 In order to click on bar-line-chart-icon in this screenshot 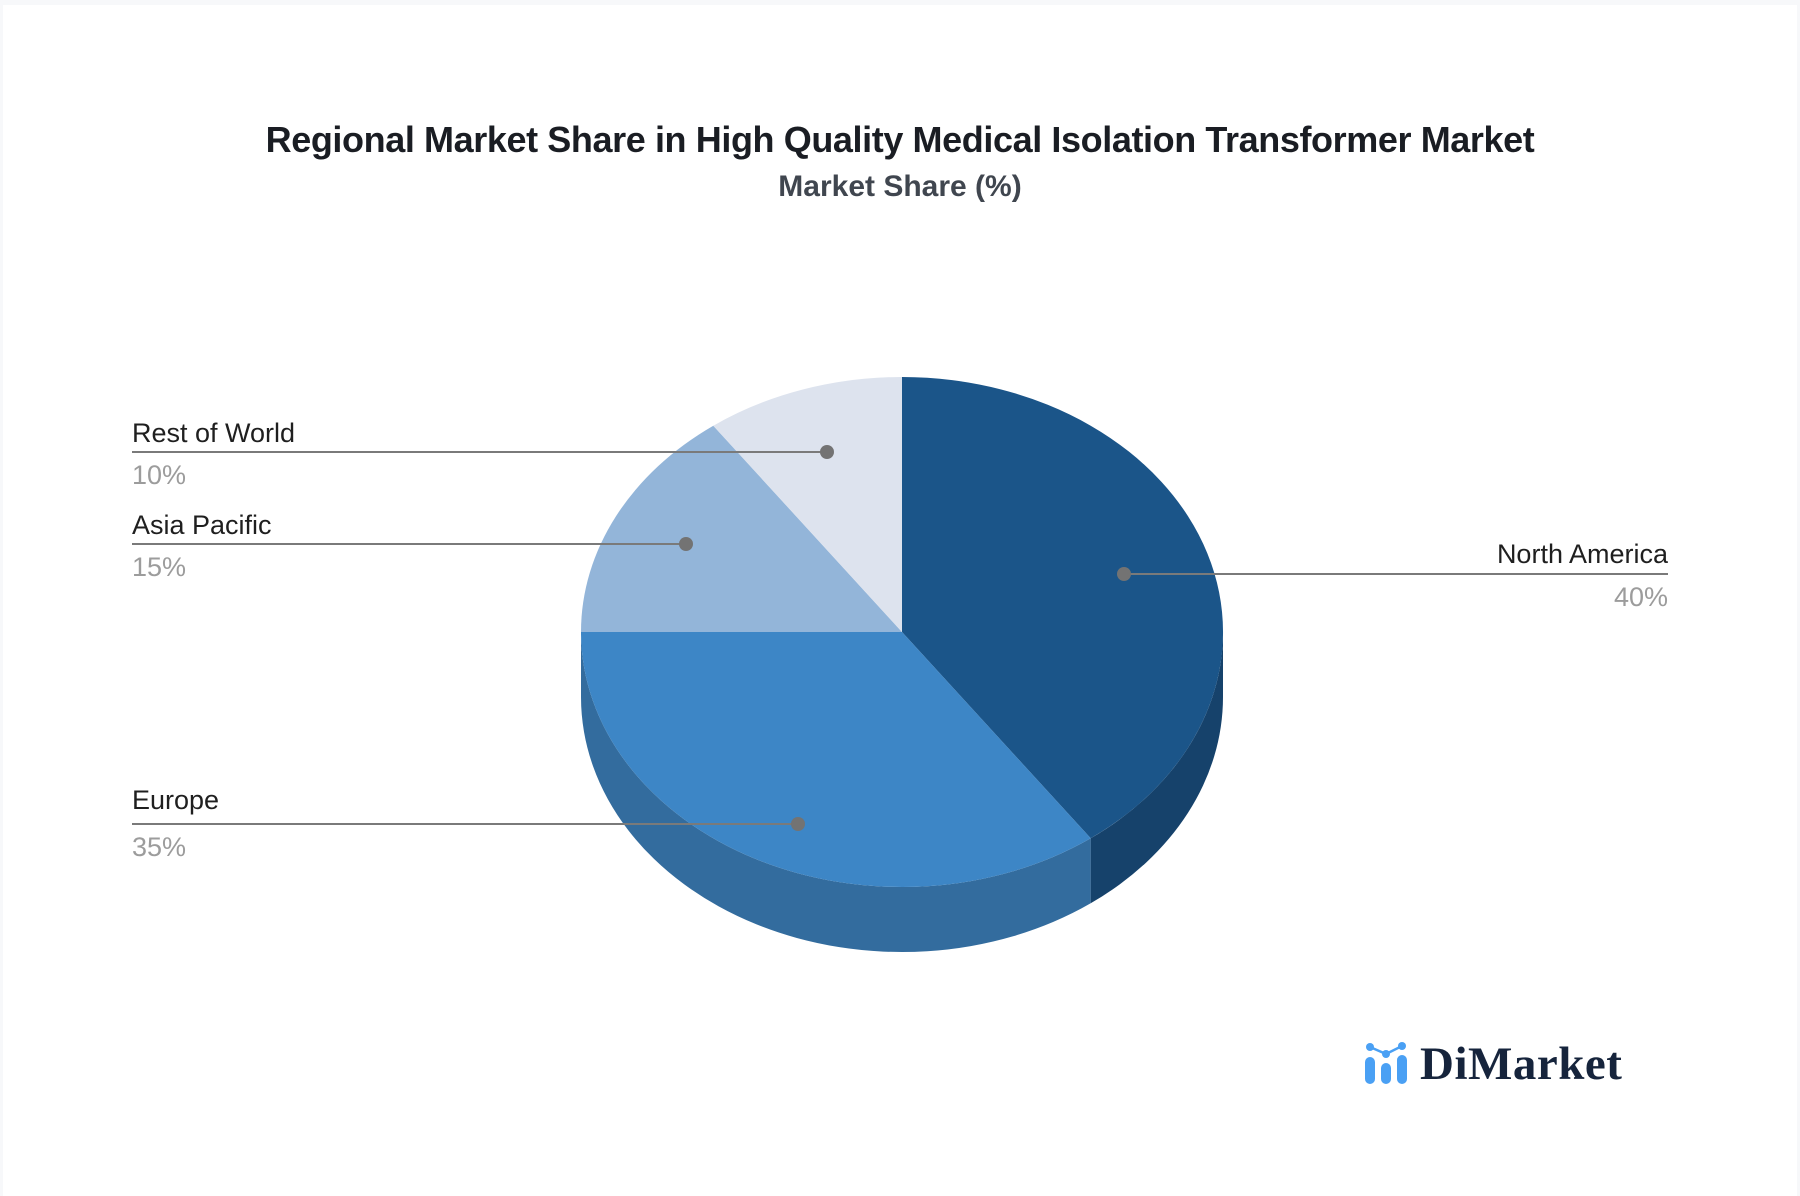, I will do `click(1386, 1063)`.